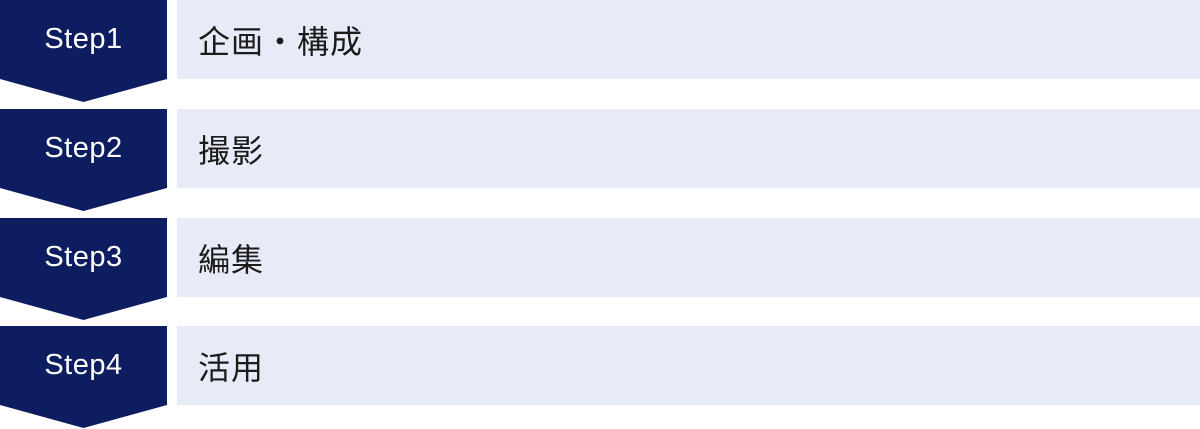 Image resolution: width=1200 pixels, height=429 pixels. I want to click on step-label: Step1, so click(83, 39).